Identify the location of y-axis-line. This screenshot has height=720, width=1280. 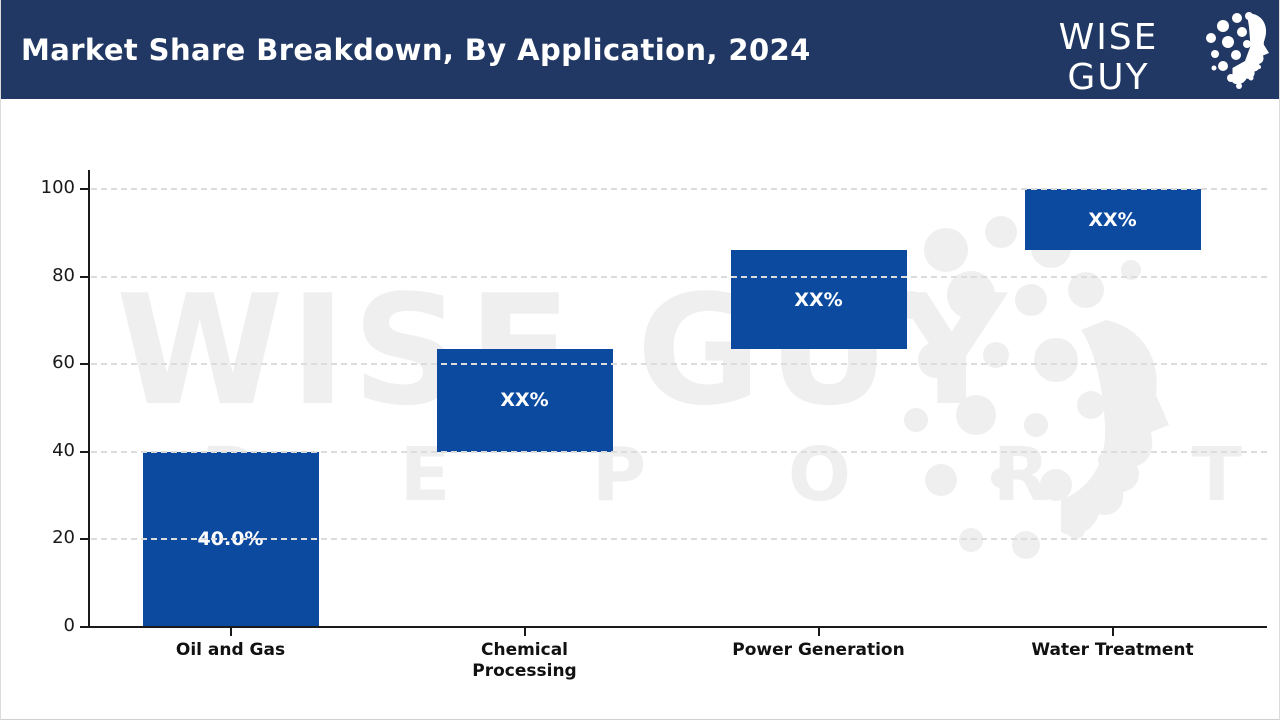
(89, 398).